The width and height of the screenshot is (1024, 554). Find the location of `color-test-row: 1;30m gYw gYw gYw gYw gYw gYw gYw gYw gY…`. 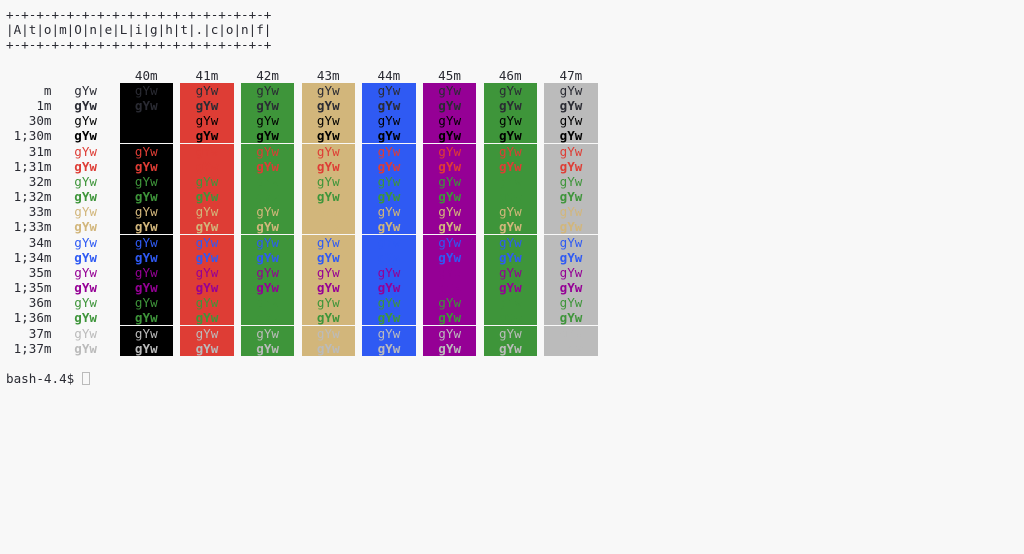

color-test-row: 1;30m gYw gYw gYw gYw gYw gYw gYw gYw gY… is located at coordinates (515, 136).